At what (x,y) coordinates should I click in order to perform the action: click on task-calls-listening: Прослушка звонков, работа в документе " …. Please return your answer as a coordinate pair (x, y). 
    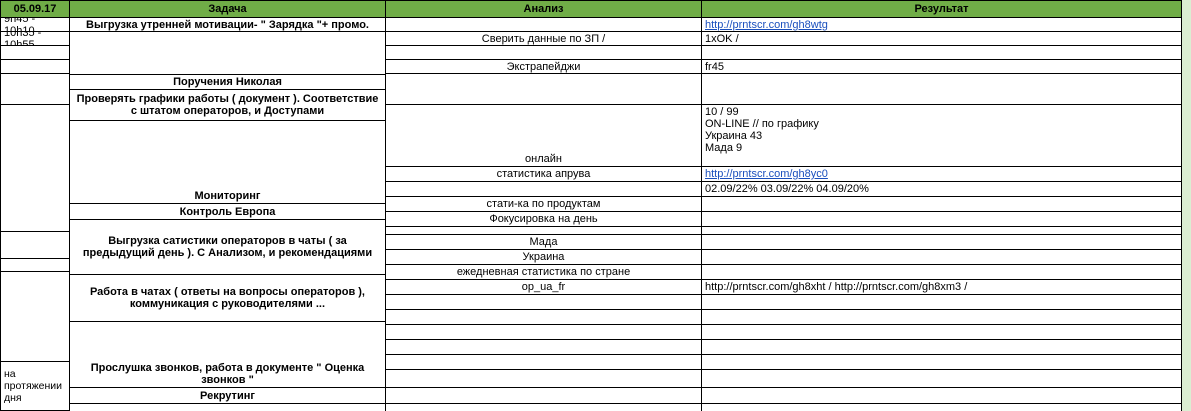
    Looking at the image, I should click on (227, 354).